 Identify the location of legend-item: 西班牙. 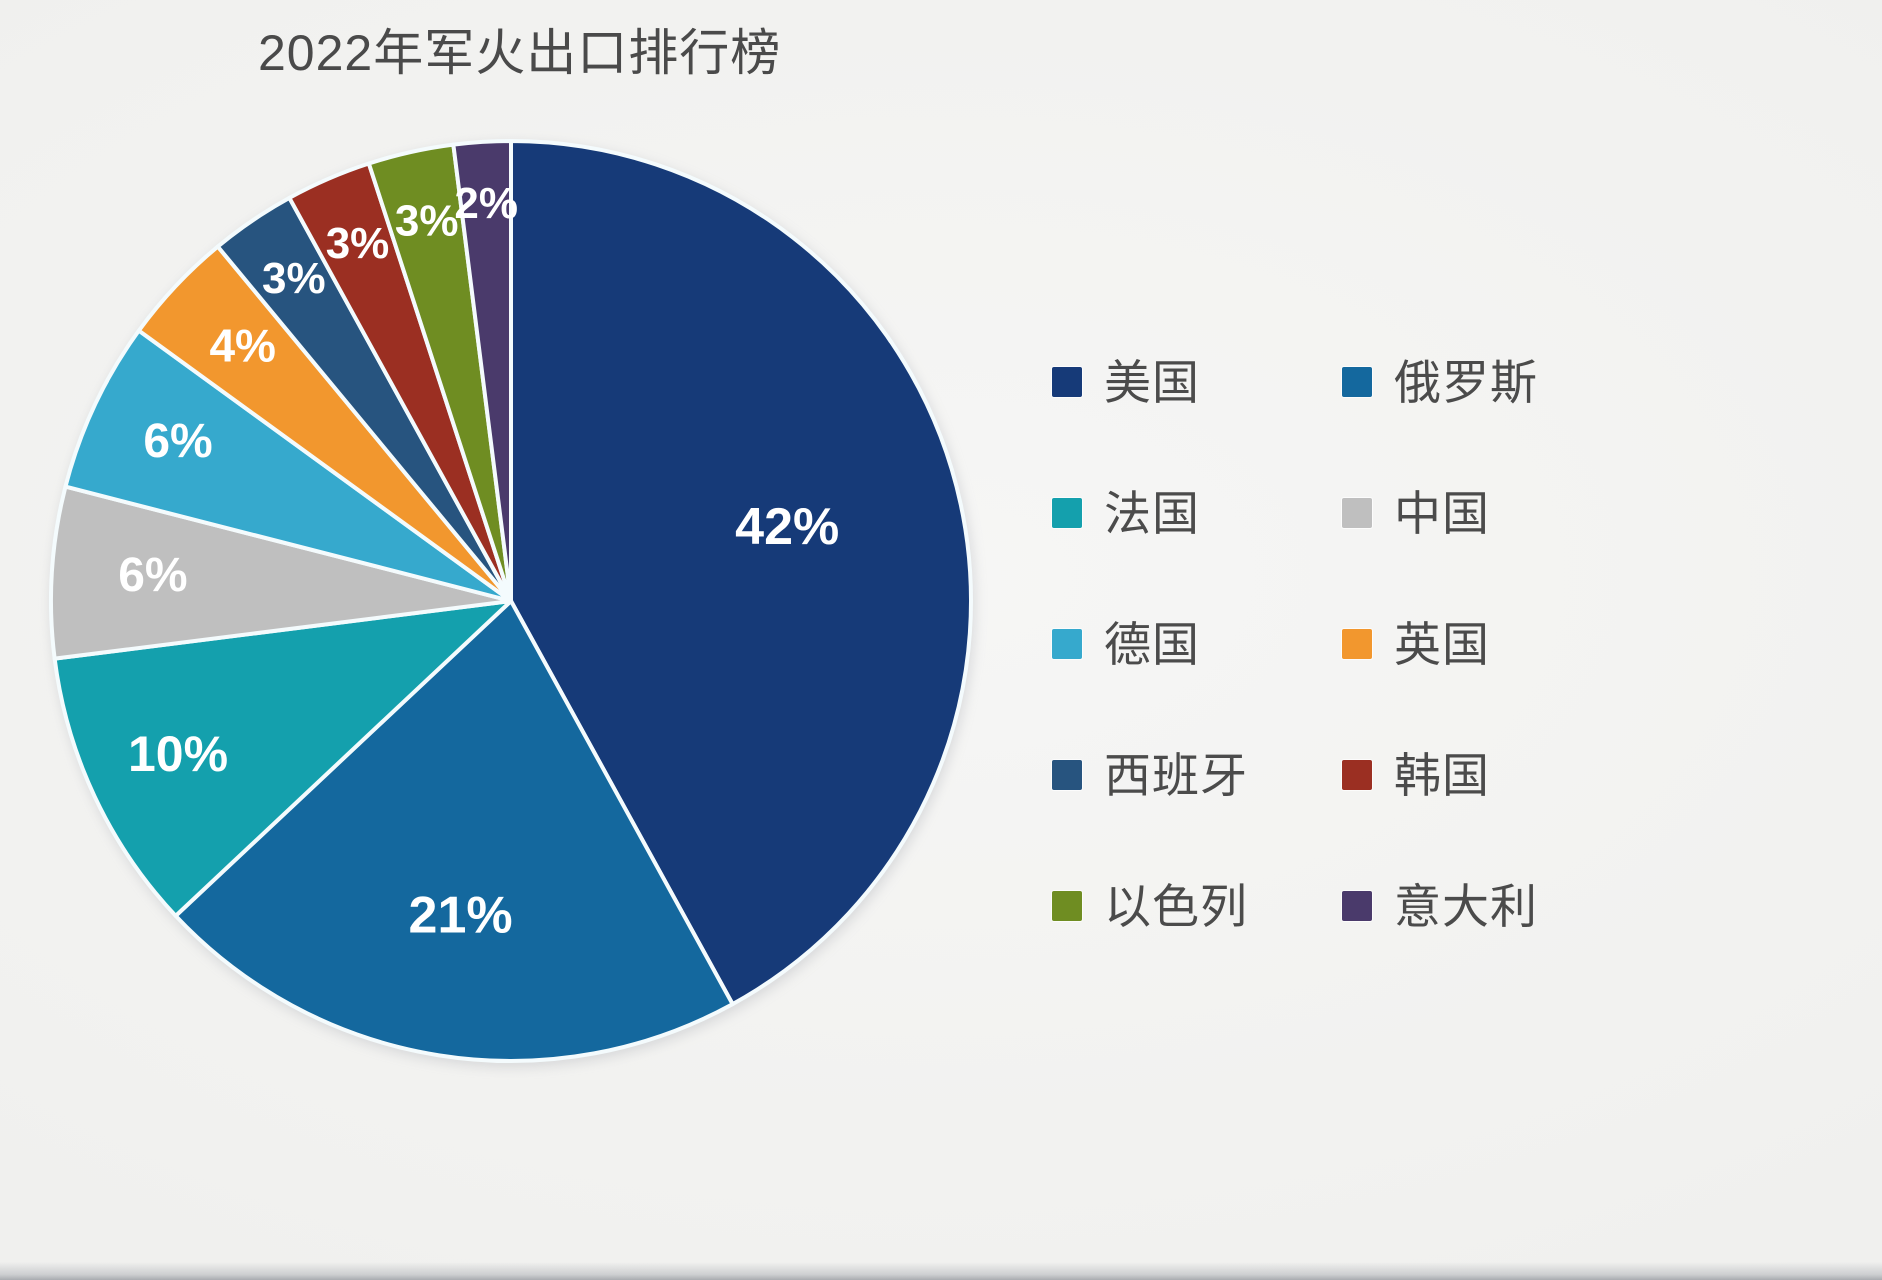
(1197, 775).